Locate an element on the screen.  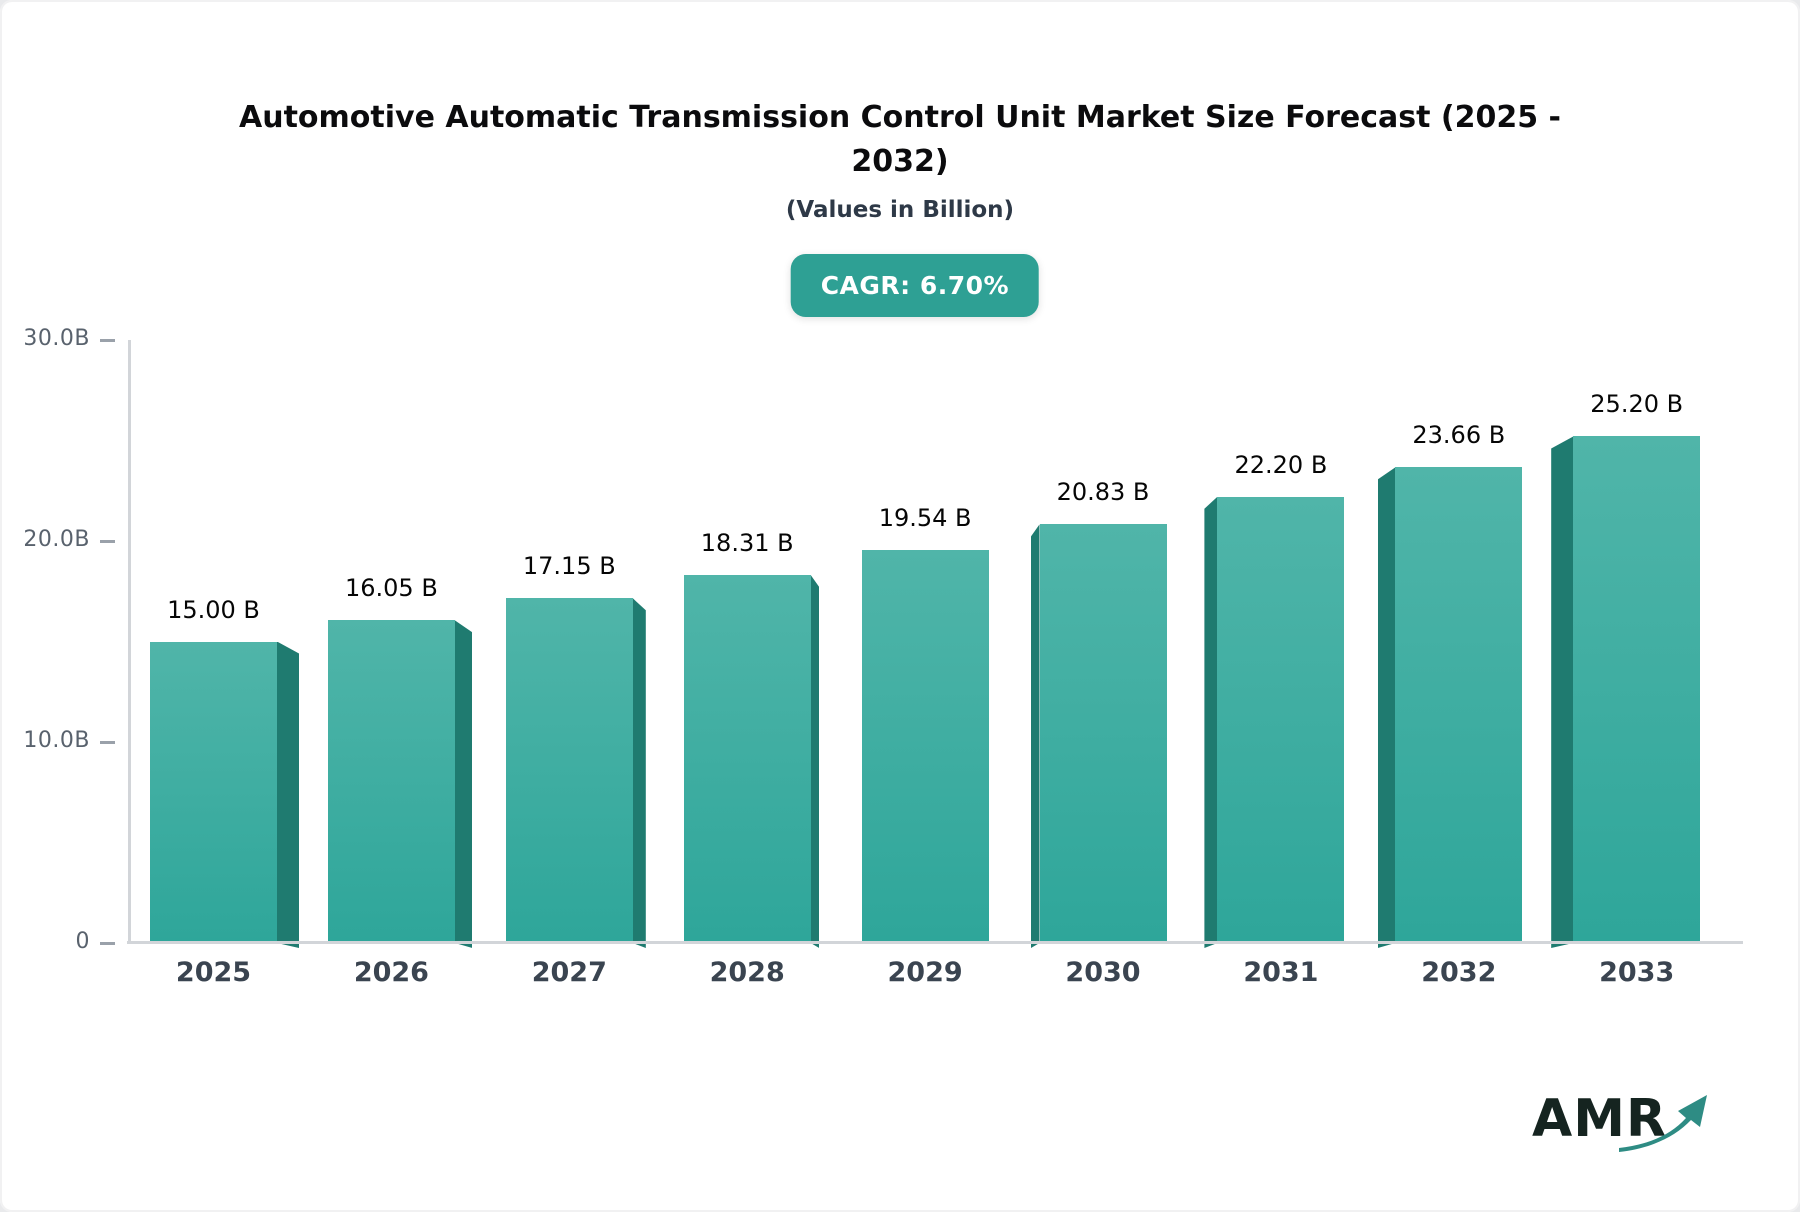
x-axis-line is located at coordinates (935, 942).